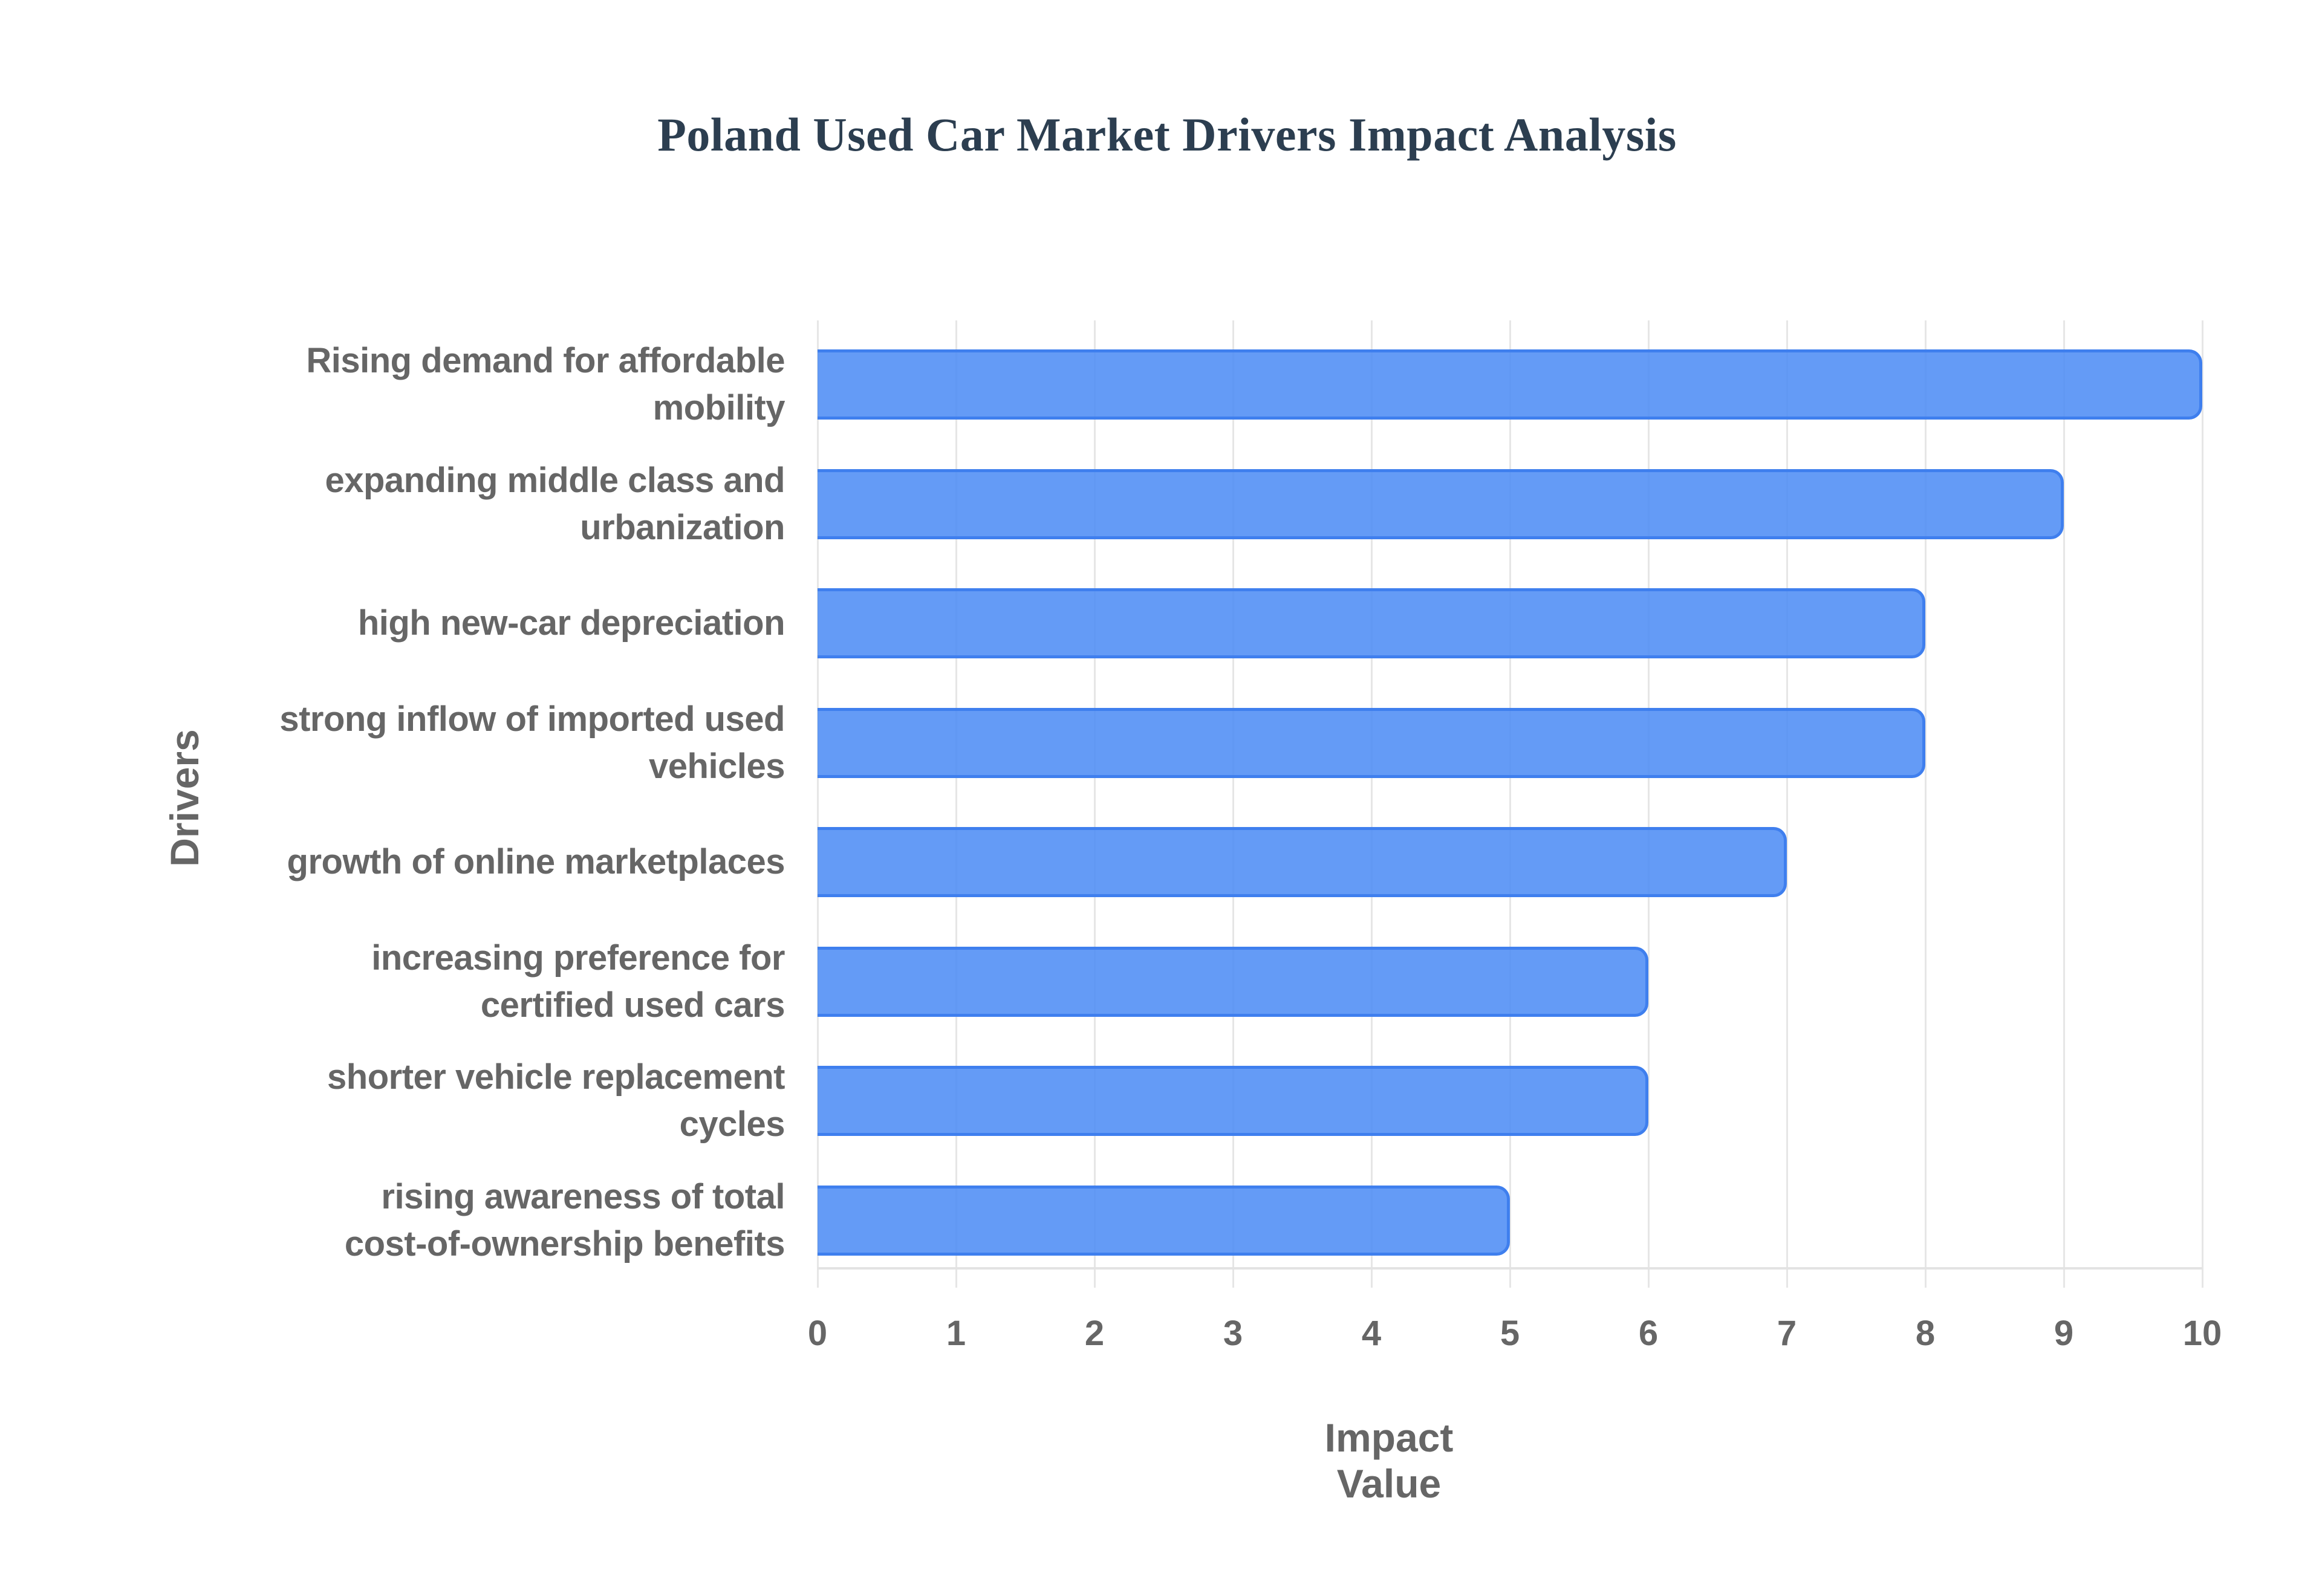 The width and height of the screenshot is (2322, 1596). I want to click on y-tick-label: growth of online marketplaces, so click(513, 862).